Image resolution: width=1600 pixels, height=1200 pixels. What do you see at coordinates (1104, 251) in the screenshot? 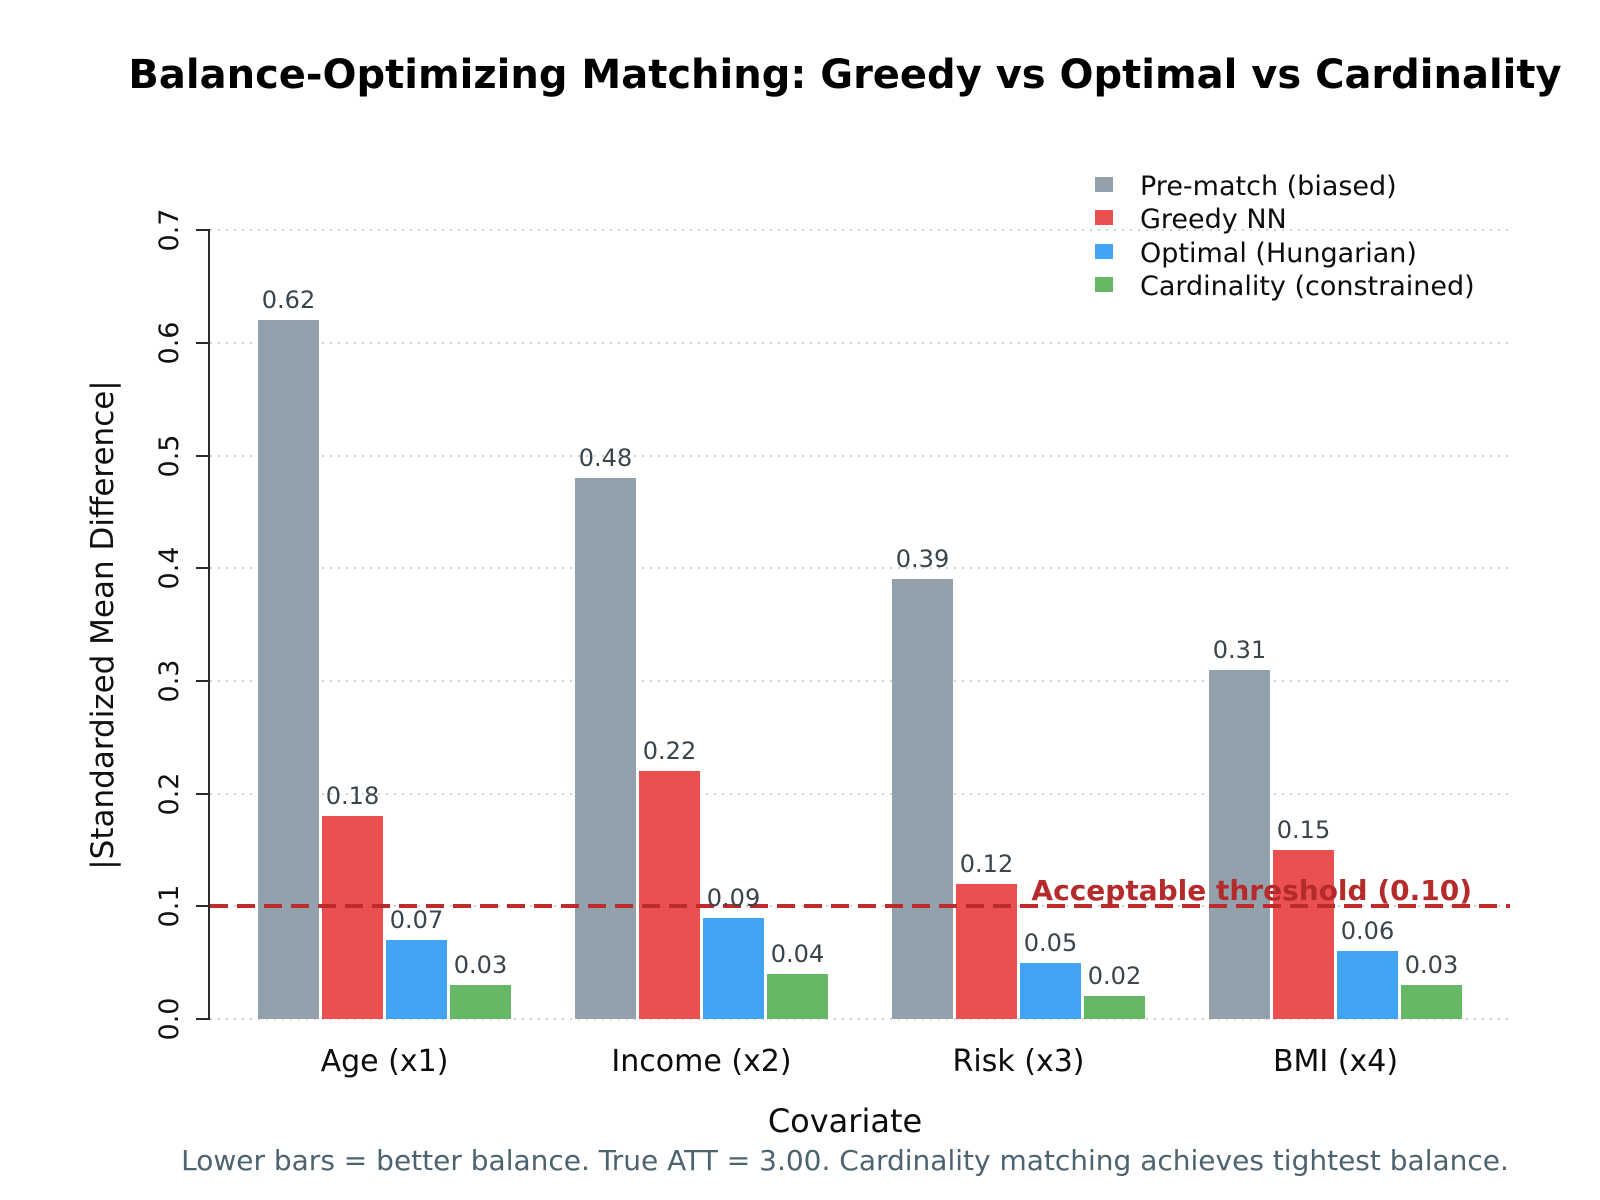
I see `legend-swatch-optimal-hungarian` at bounding box center [1104, 251].